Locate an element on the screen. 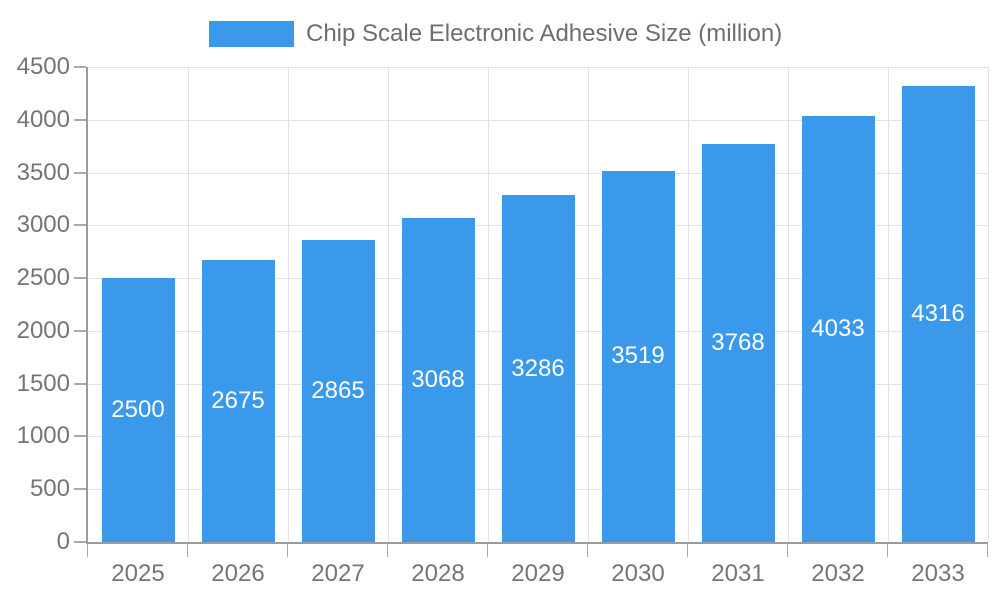  bar-value-label: 4316 is located at coordinates (938, 314).